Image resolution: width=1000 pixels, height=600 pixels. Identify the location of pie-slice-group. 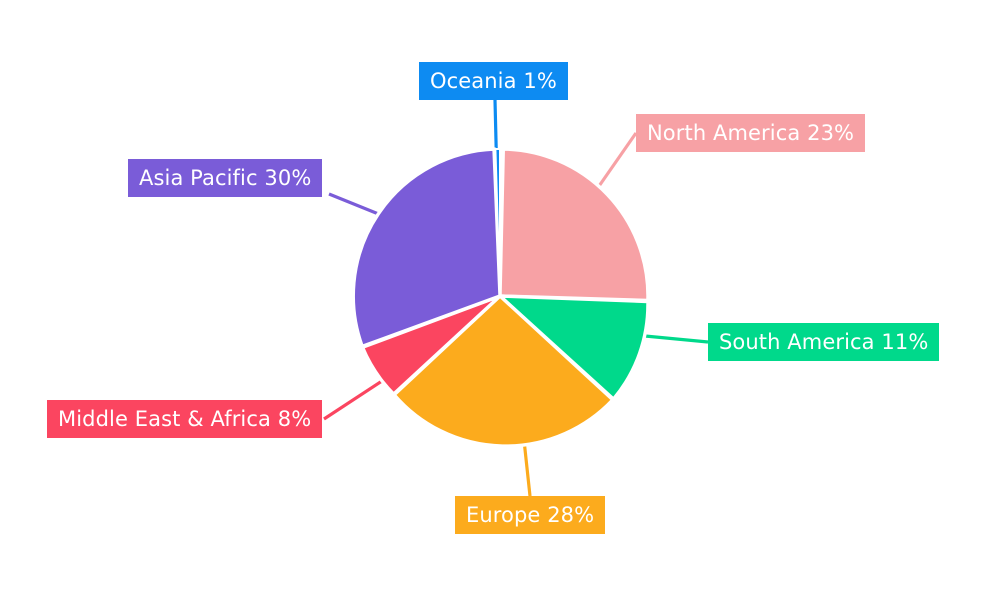
(500, 297).